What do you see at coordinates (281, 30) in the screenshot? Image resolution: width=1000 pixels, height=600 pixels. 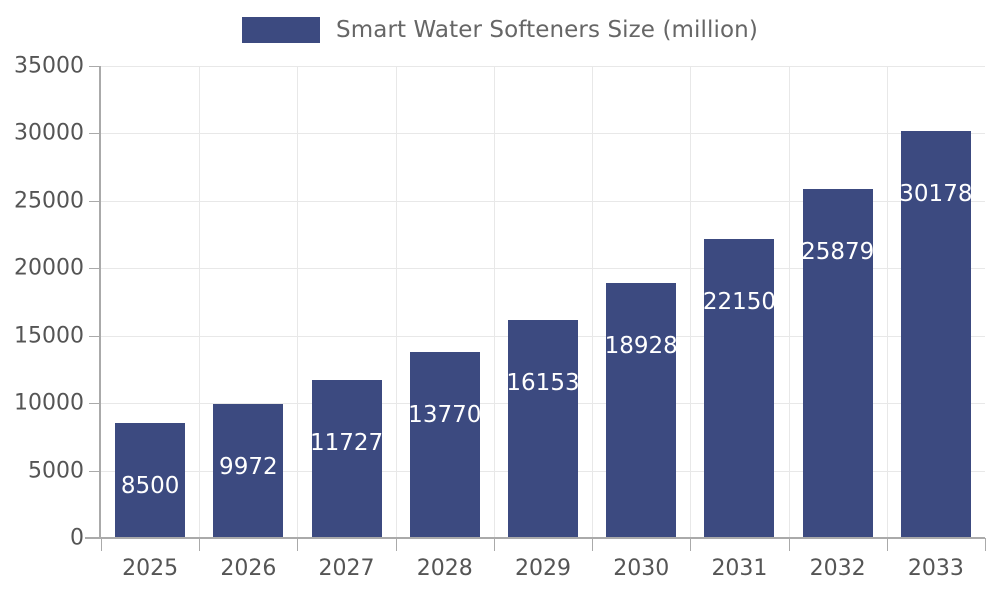 I see `legend-swatch-icon` at bounding box center [281, 30].